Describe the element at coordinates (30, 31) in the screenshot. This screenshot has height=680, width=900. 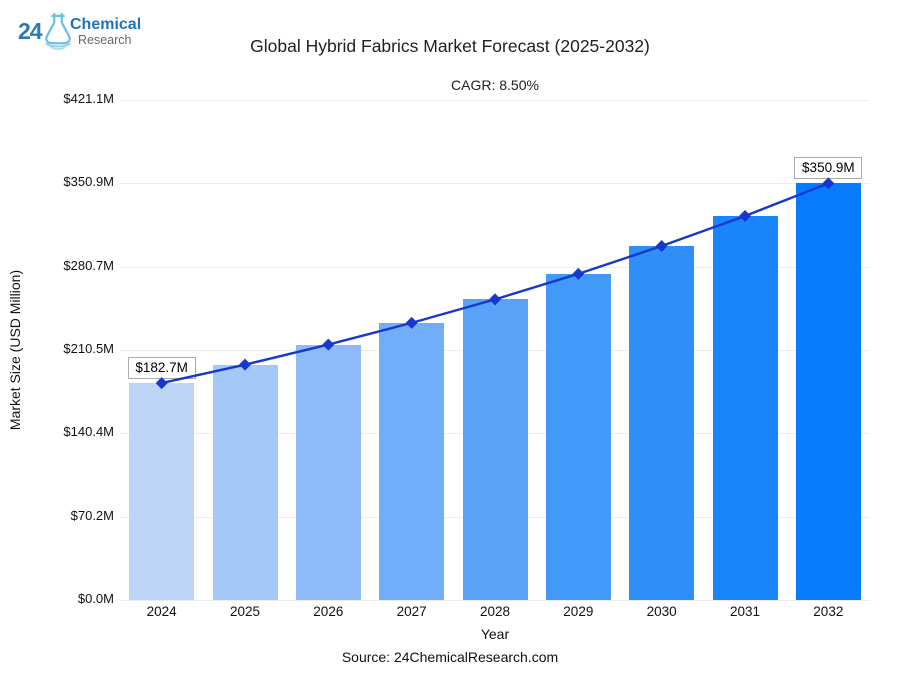
I see `logo-number: 24` at that location.